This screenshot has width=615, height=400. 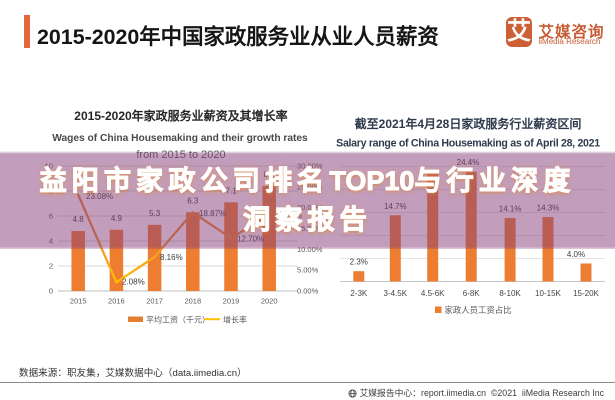 I want to click on svg-text: 6-8K, so click(x=472, y=293).